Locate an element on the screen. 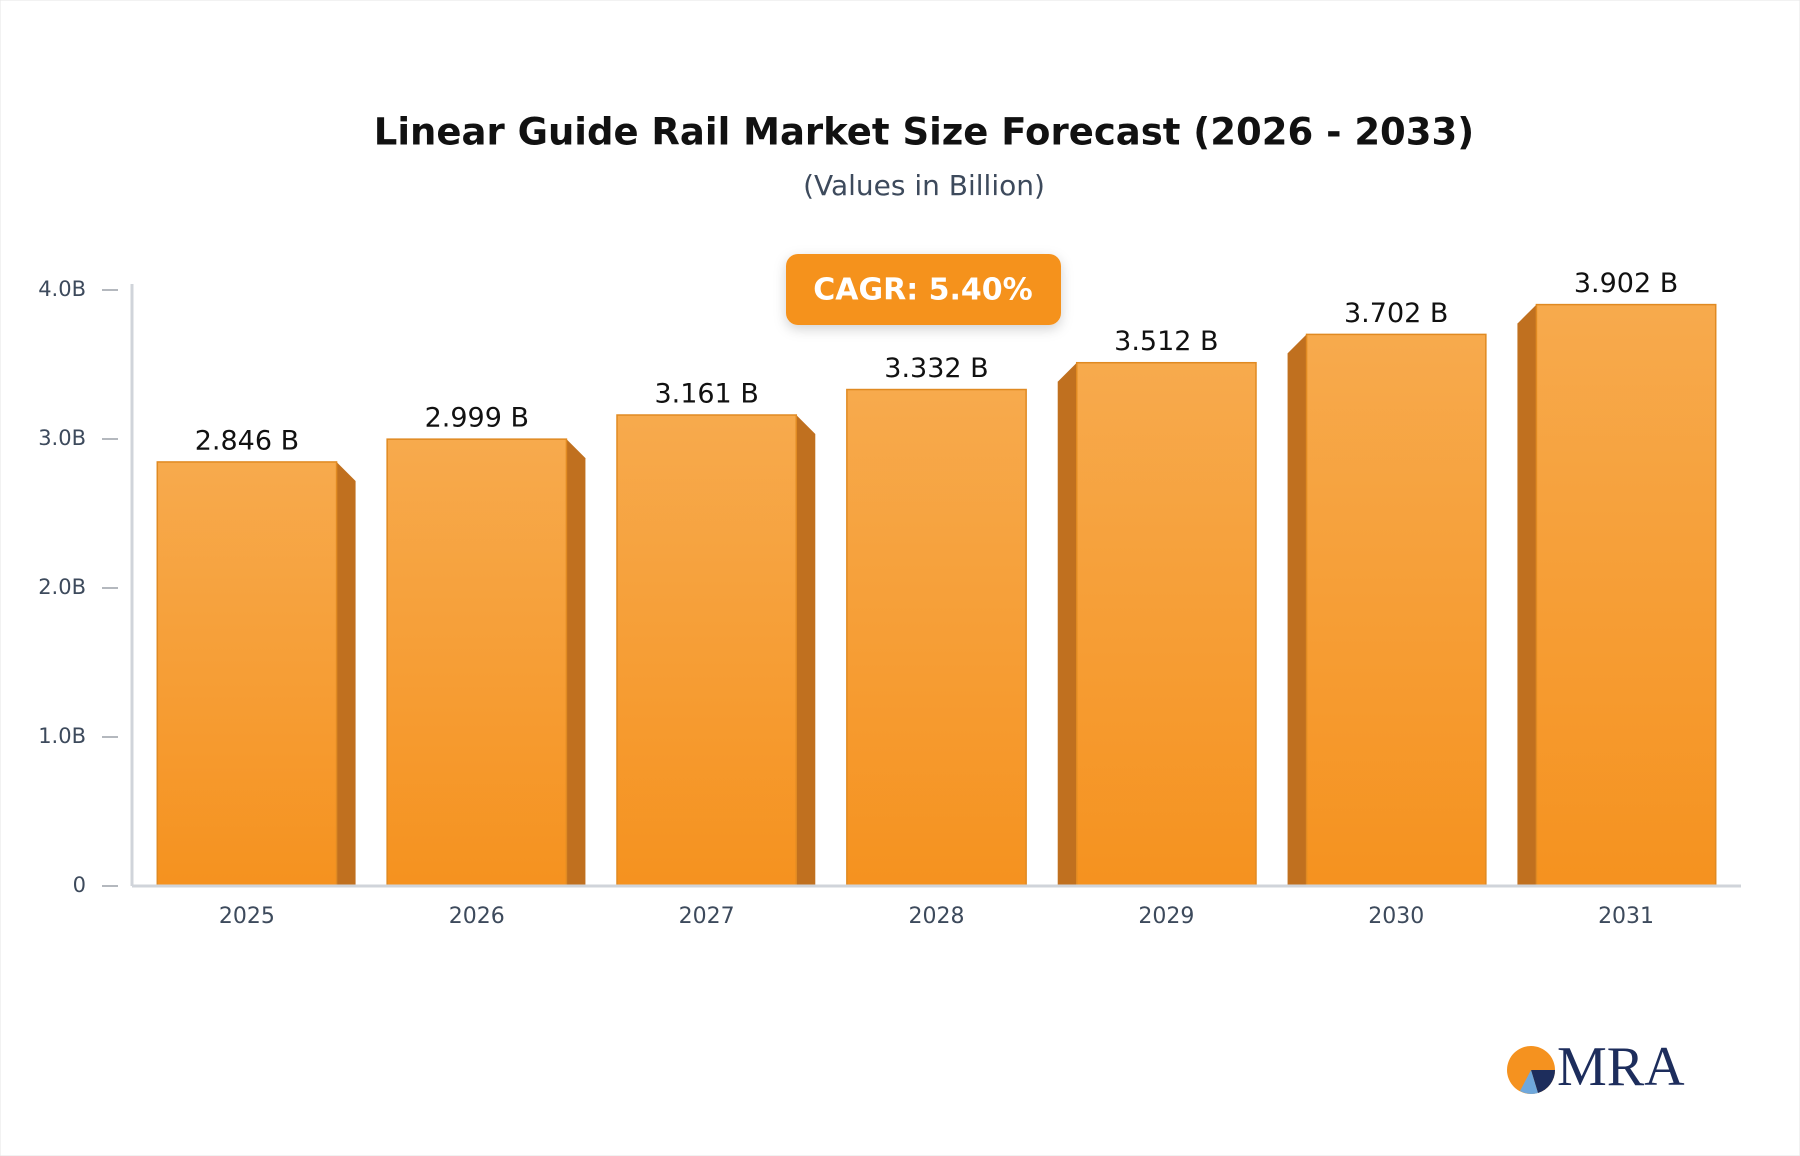  cagr-label: CAGR: 5.40% is located at coordinates (922, 290).